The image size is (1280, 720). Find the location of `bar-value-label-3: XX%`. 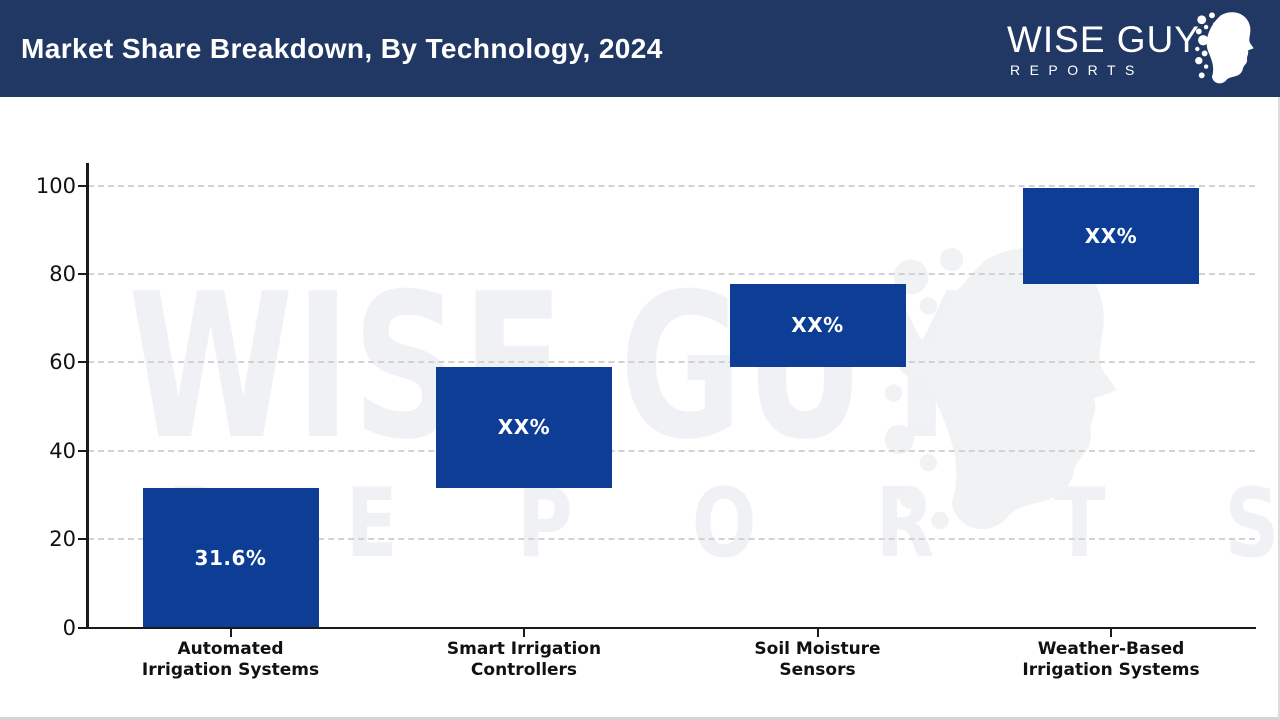

bar-value-label-3: XX% is located at coordinates (817, 325).